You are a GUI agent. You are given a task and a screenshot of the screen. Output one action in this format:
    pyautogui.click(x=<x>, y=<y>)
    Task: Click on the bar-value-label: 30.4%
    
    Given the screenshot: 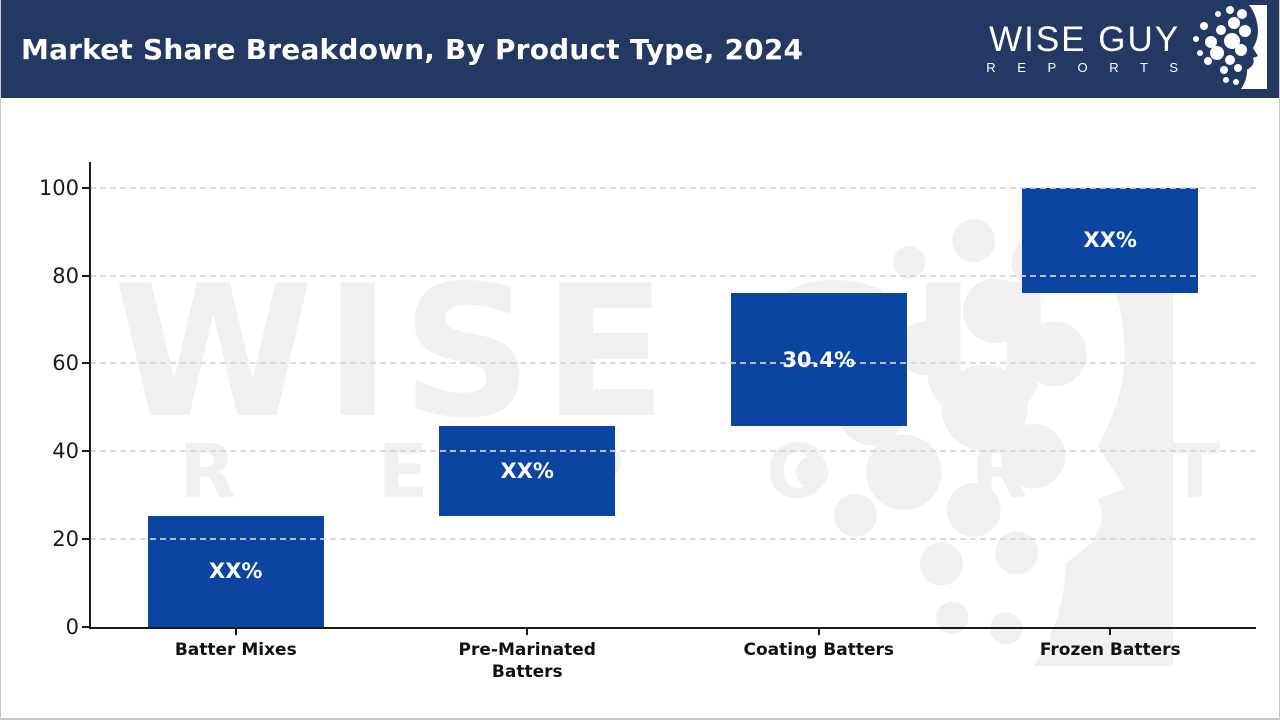 What is the action you would take?
    pyautogui.click(x=819, y=359)
    